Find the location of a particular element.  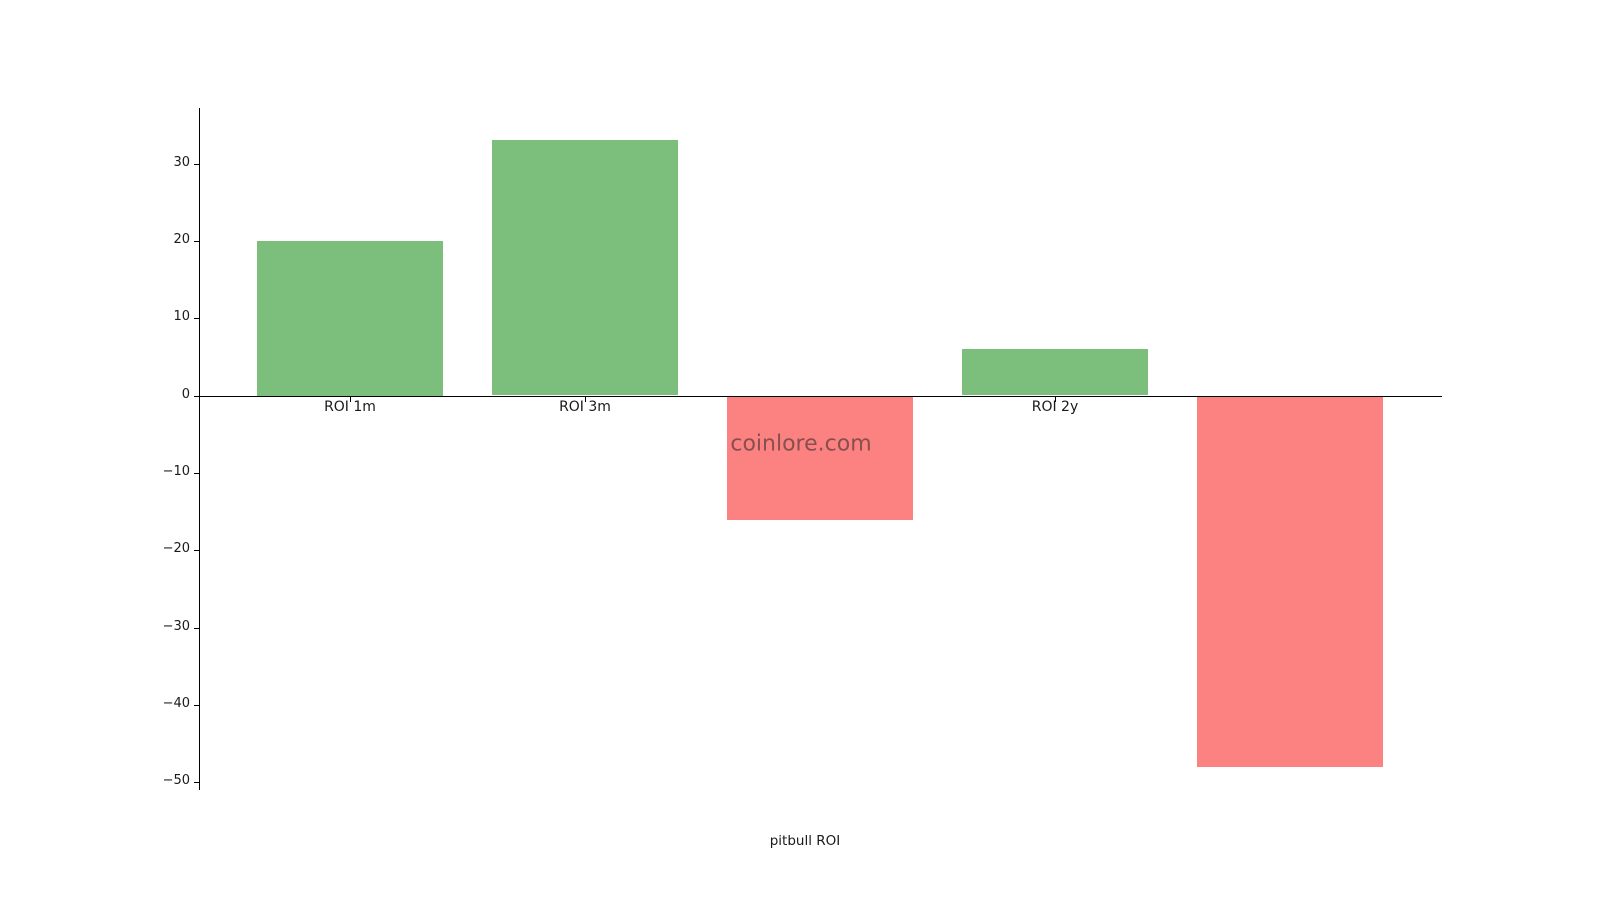

x-tick-label: ROI 2y is located at coordinates (1055, 407).